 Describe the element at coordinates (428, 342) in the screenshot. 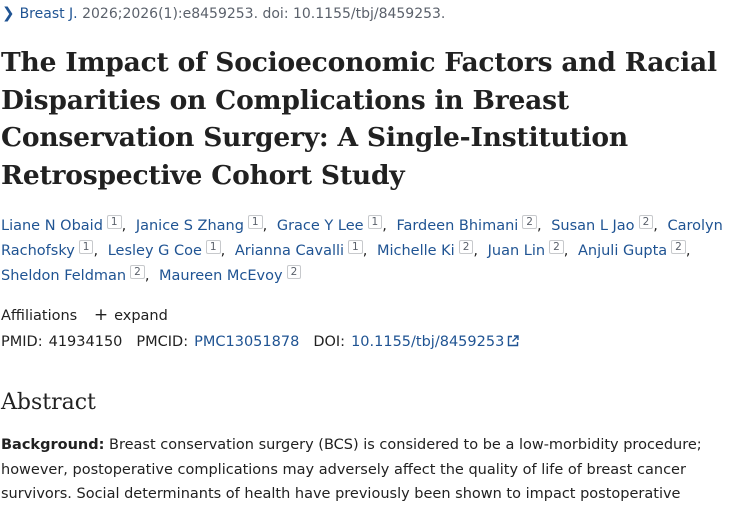

I see `doi-link: 10.1155/tbj/8459253` at that location.